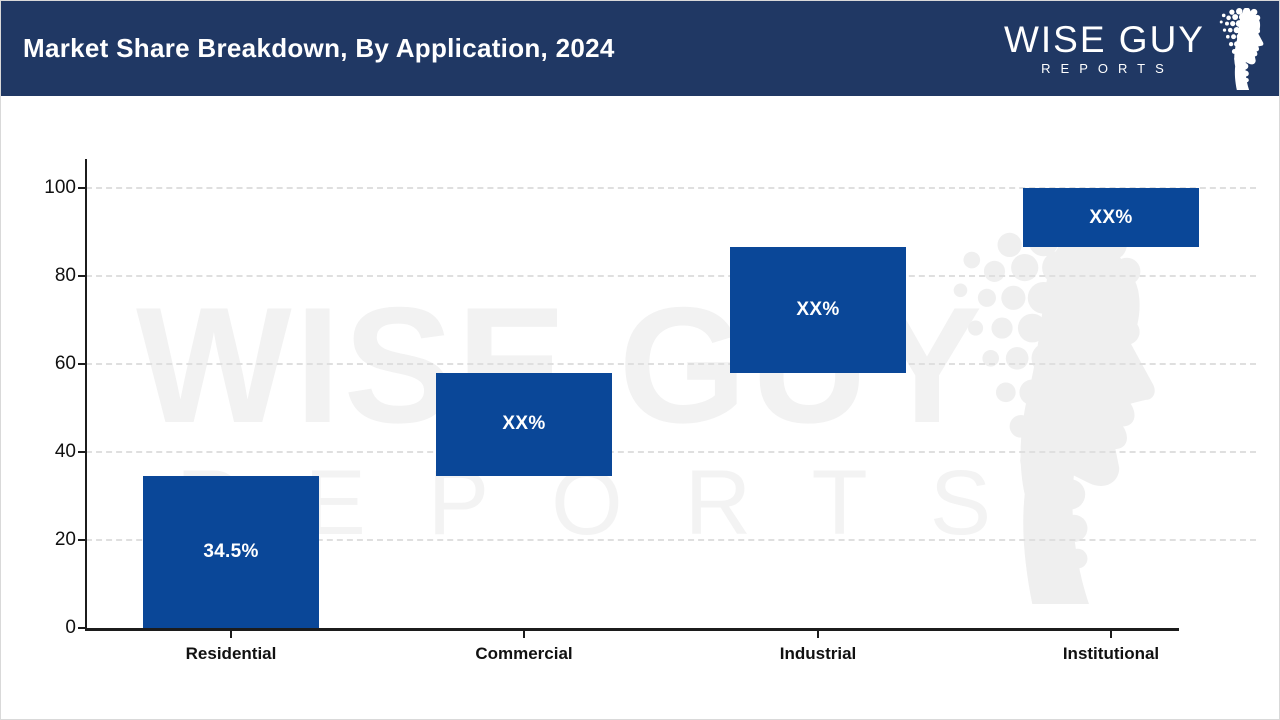  I want to click on y-tick-label: 60, so click(65, 363).